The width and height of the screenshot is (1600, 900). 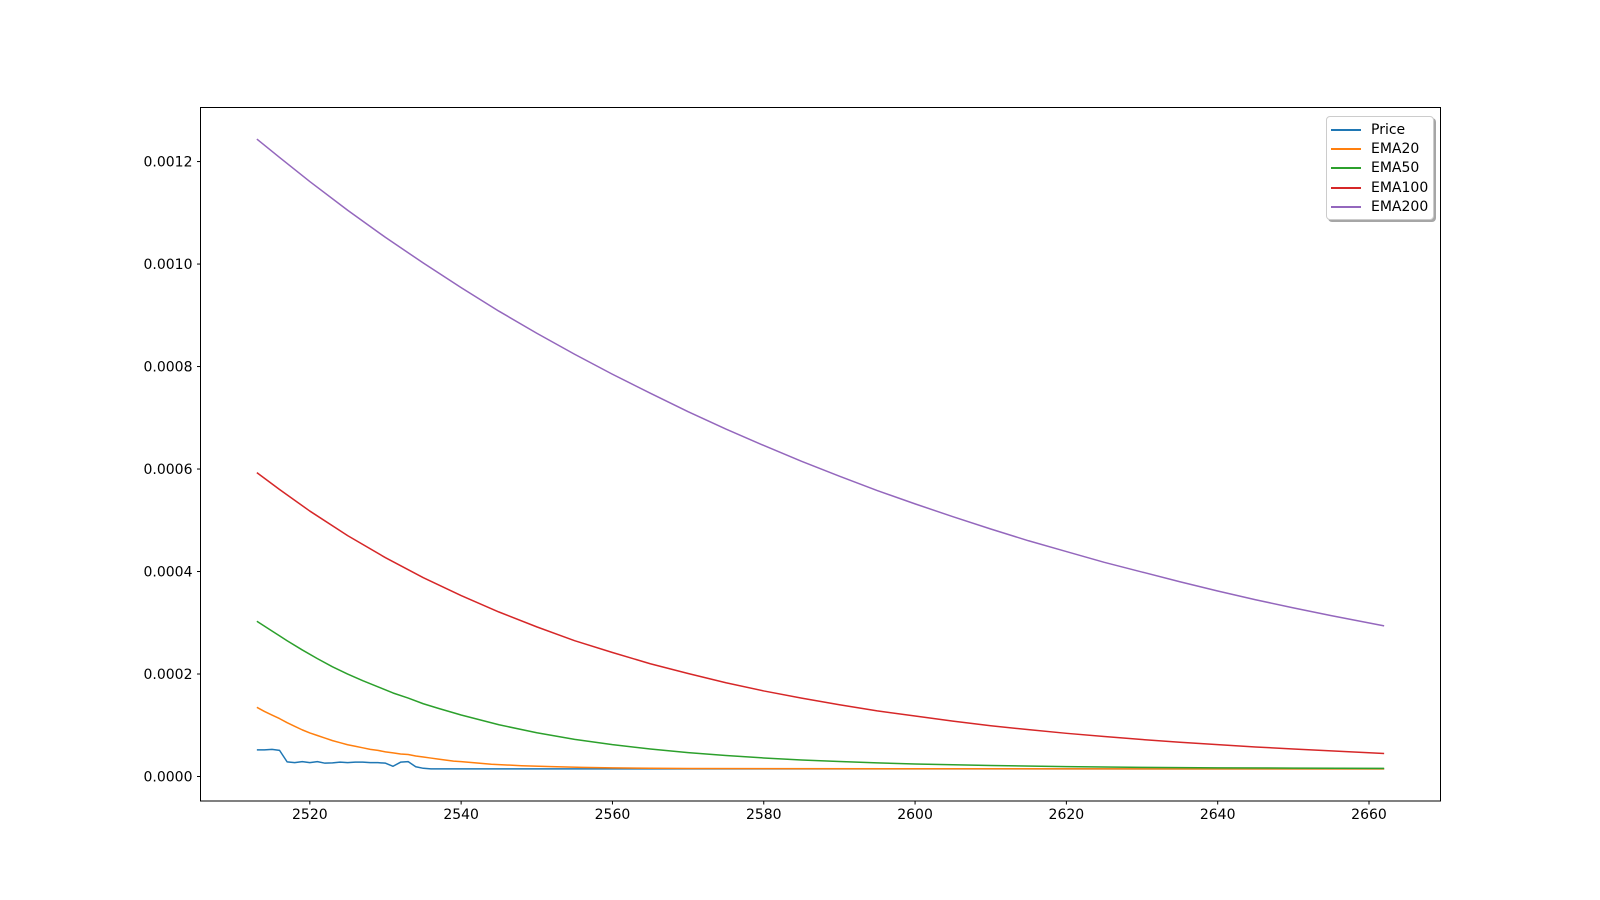 I want to click on series-line-price, so click(x=820, y=759).